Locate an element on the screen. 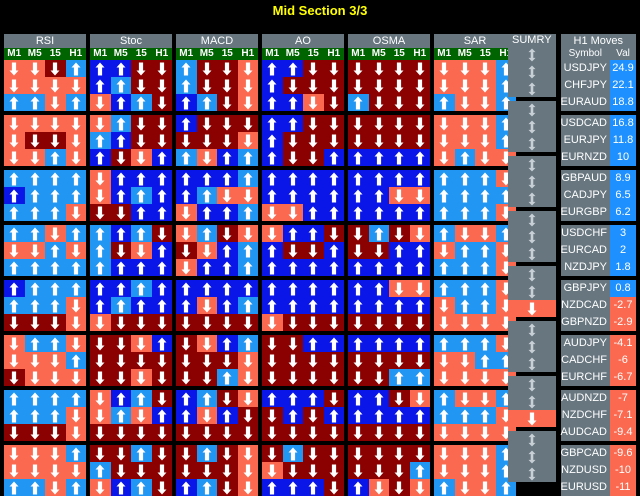 This screenshot has height=496, width=640. indicator-header-stoc: Stoc is located at coordinates (131, 41).